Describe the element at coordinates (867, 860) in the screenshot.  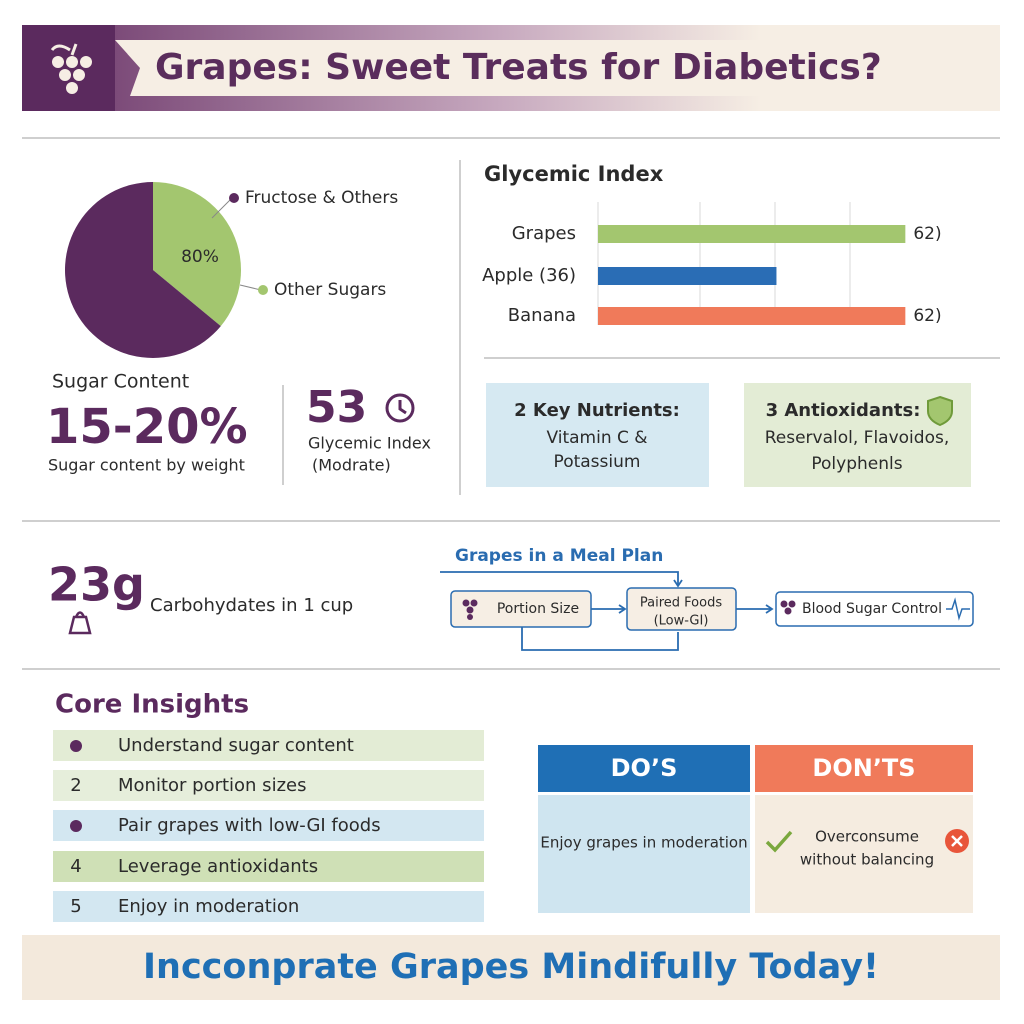
I see `donts-text: without balancing` at that location.